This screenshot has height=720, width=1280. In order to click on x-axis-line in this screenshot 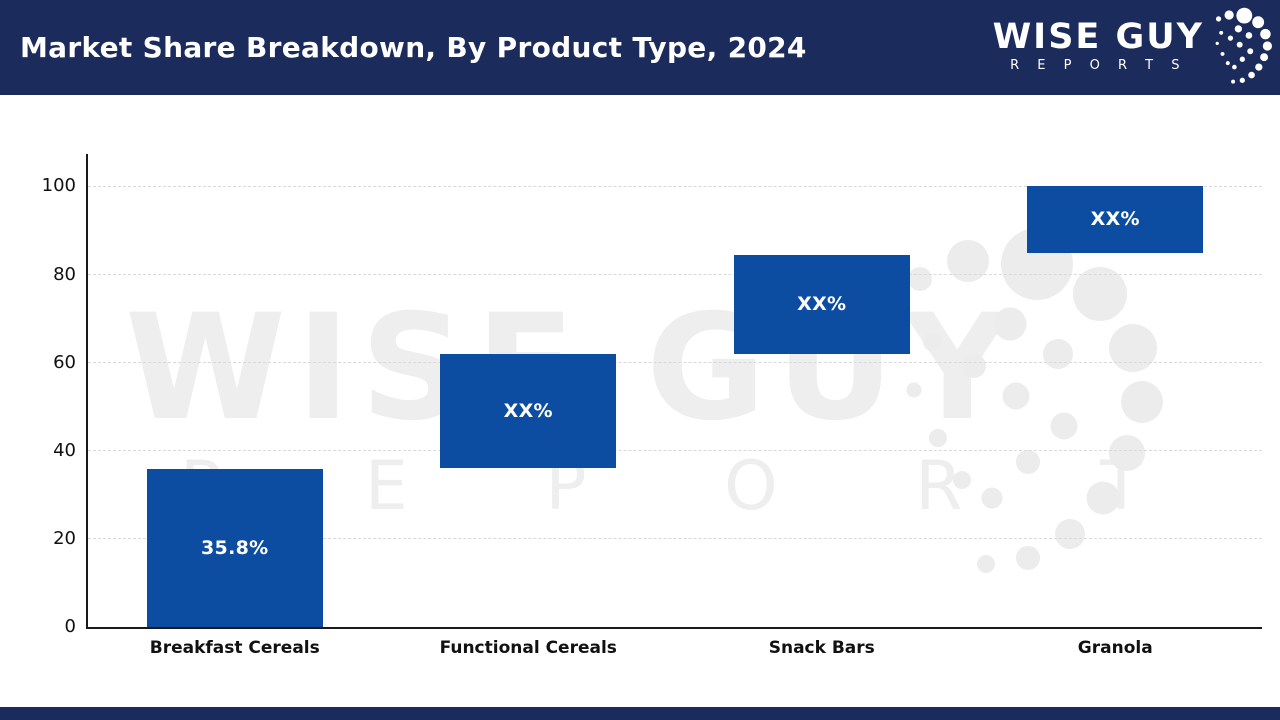, I will do `click(674, 628)`.